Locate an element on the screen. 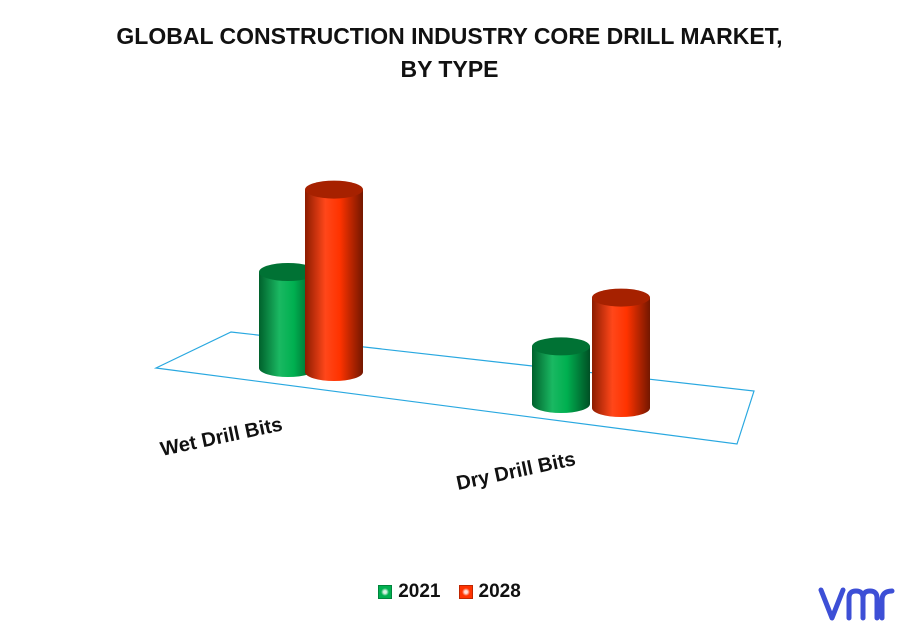  category-label-dry-drill-bits: Dry Drill Bits is located at coordinates (515, 471).